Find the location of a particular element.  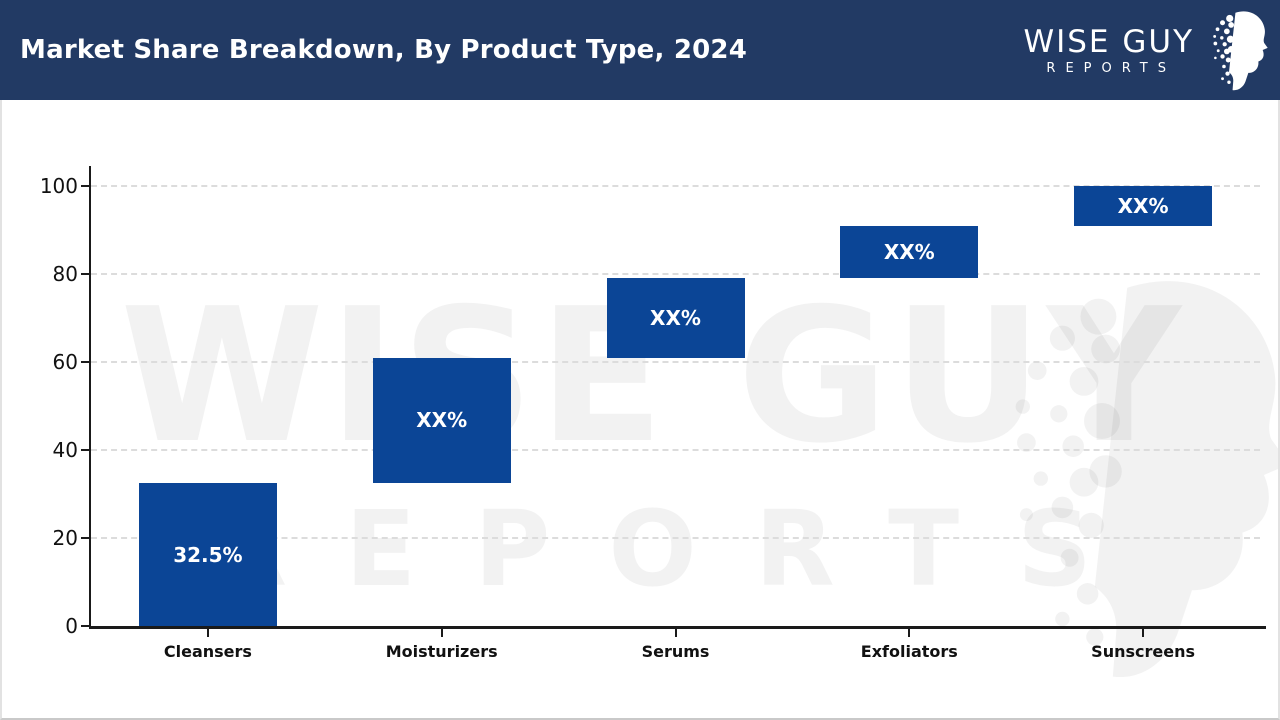

category-label-moisturizers: Moisturizers is located at coordinates (441, 651).